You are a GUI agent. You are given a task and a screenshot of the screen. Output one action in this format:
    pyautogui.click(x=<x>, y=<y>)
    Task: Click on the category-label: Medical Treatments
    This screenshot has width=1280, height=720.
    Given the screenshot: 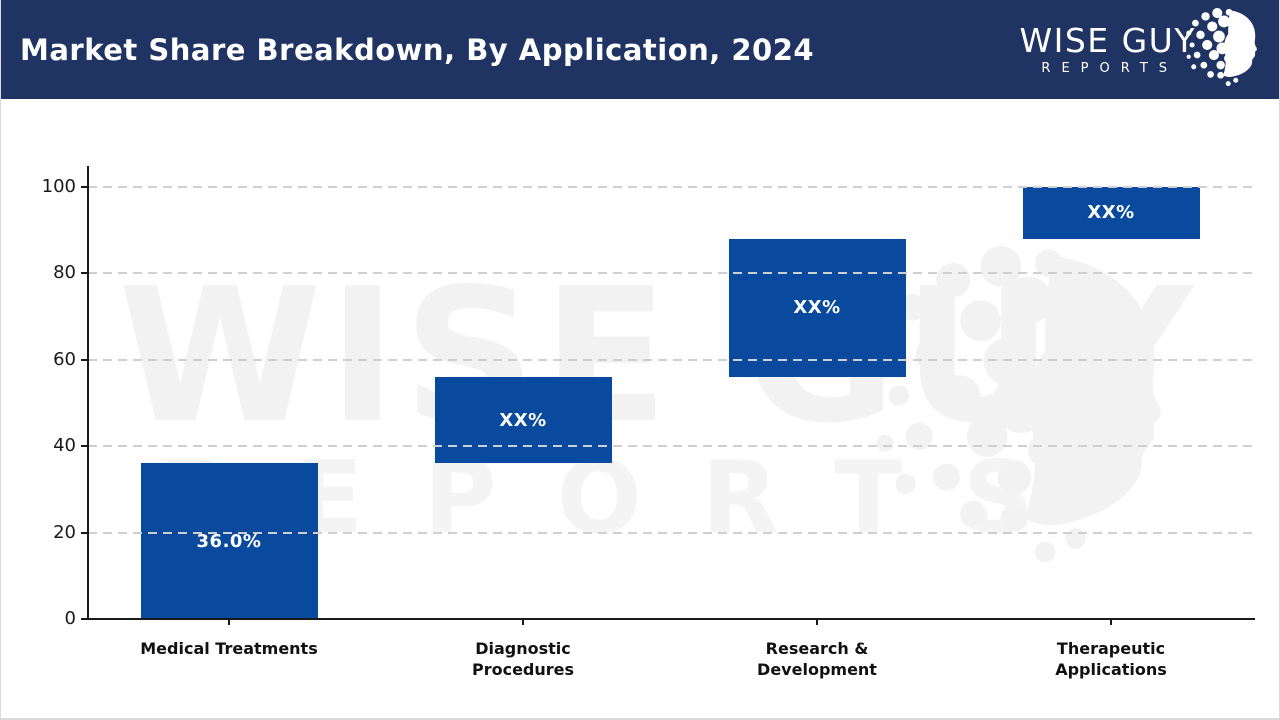 What is the action you would take?
    pyautogui.click(x=229, y=648)
    